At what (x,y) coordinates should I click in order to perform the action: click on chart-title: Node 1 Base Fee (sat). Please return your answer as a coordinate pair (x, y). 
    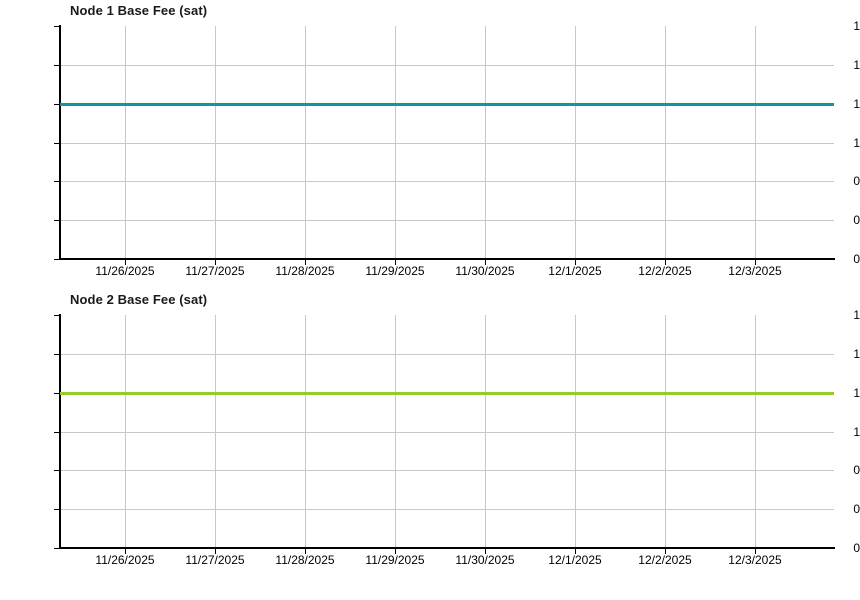
    Looking at the image, I should click on (139, 10).